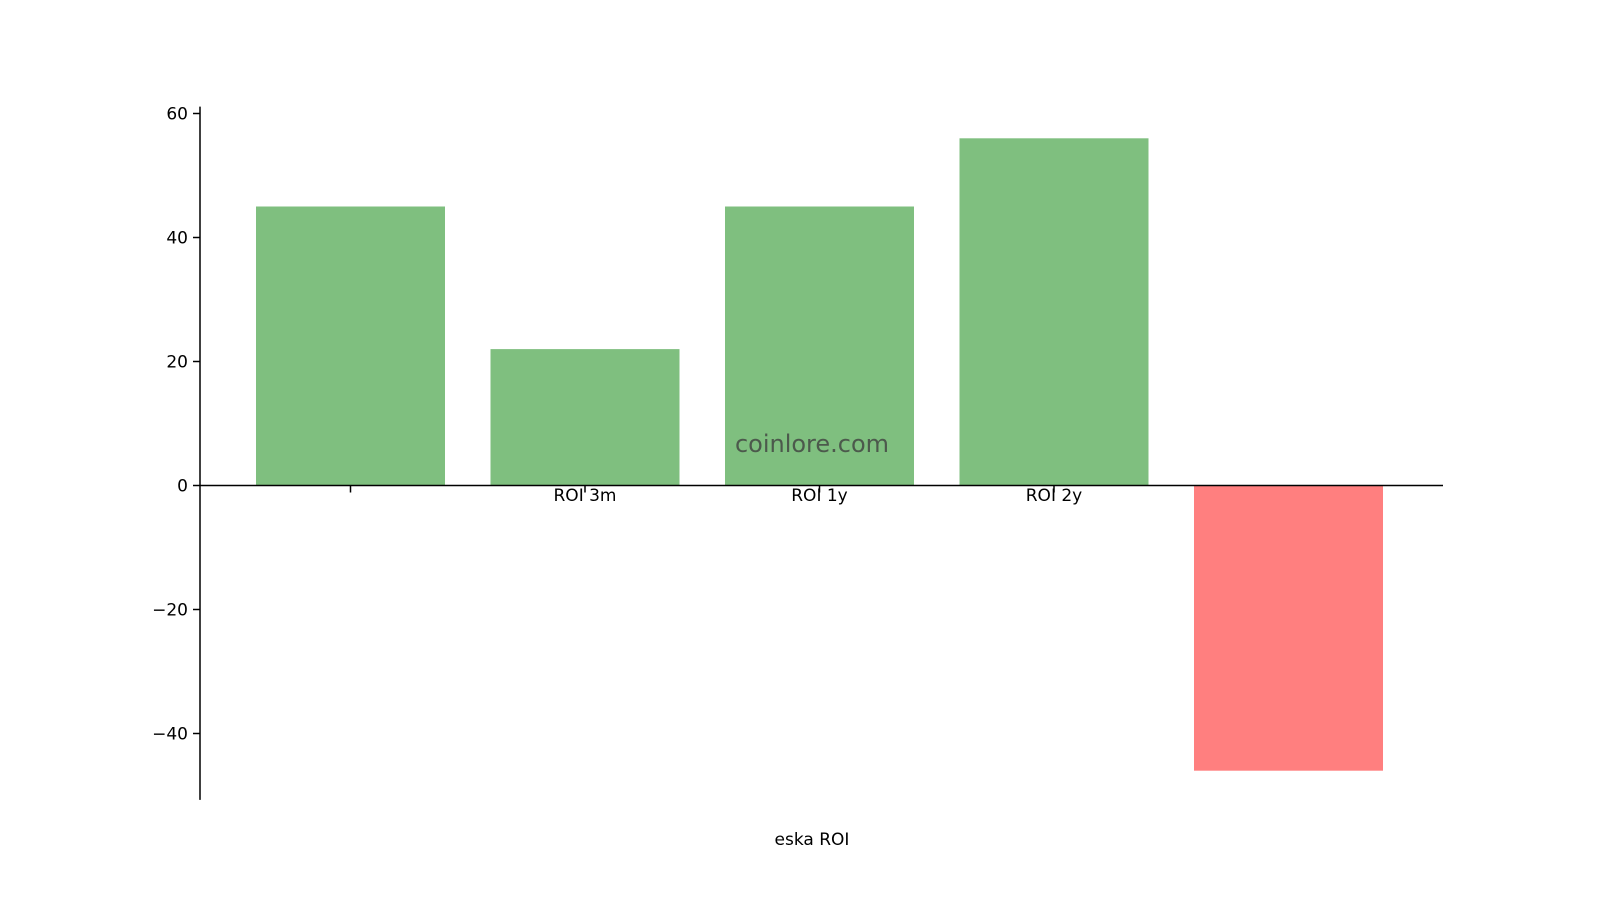  Describe the element at coordinates (170, 735) in the screenshot. I see `y-tick-label: −40` at that location.